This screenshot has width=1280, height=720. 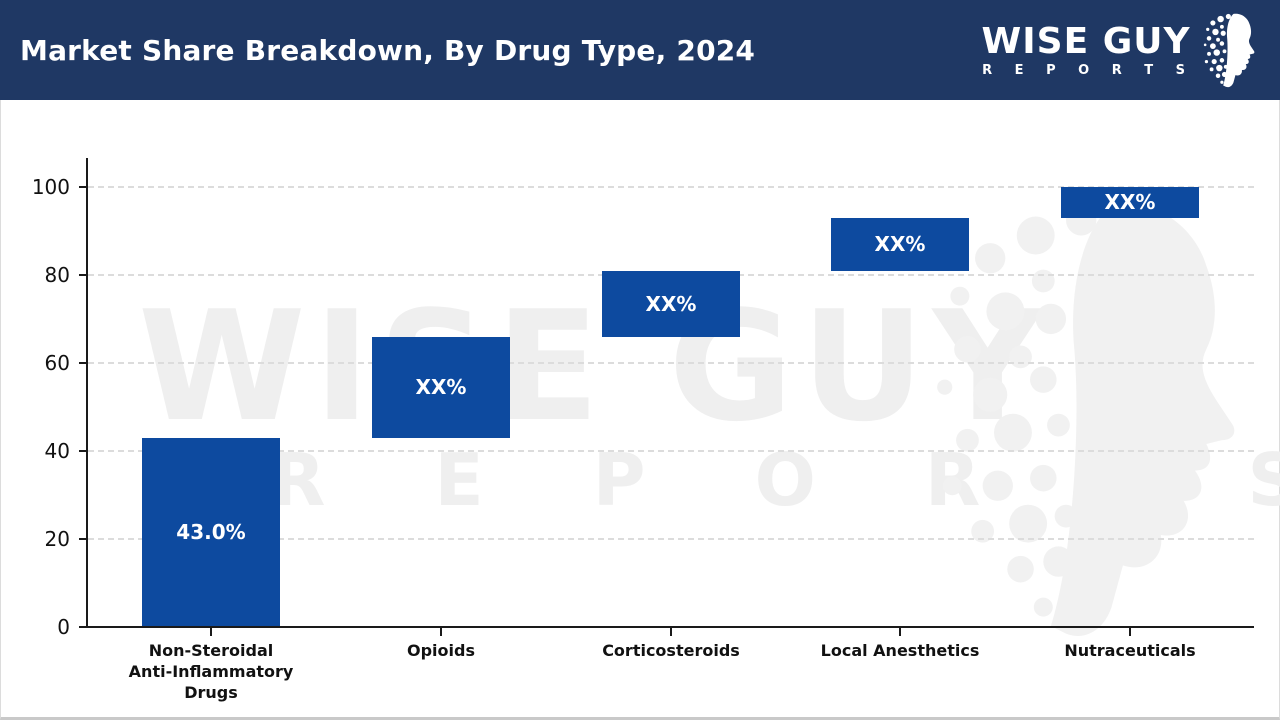 I want to click on category-label-4: Local Anesthetics, so click(x=900, y=650).